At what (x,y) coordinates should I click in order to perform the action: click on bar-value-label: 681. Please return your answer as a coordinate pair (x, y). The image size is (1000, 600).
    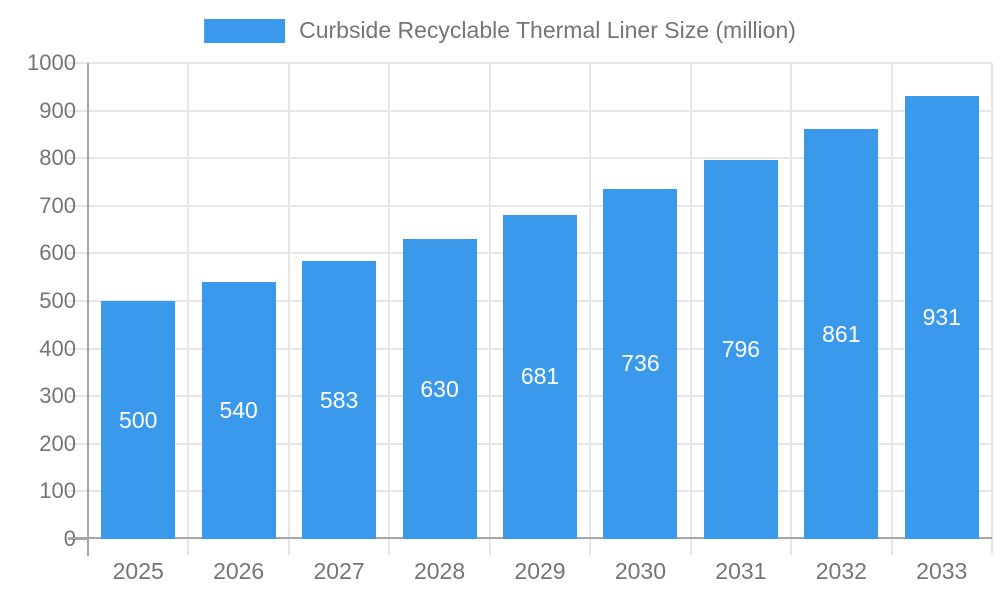
    Looking at the image, I should click on (540, 376).